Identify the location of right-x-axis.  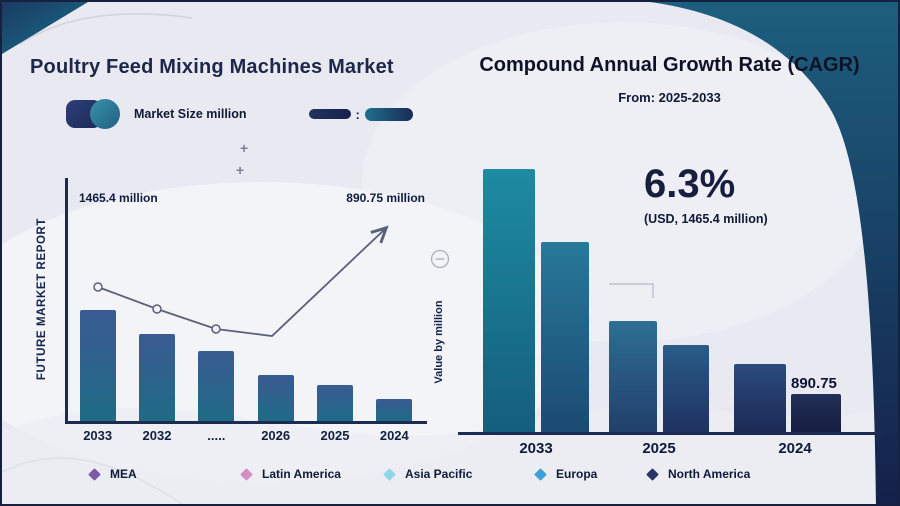
(670, 433).